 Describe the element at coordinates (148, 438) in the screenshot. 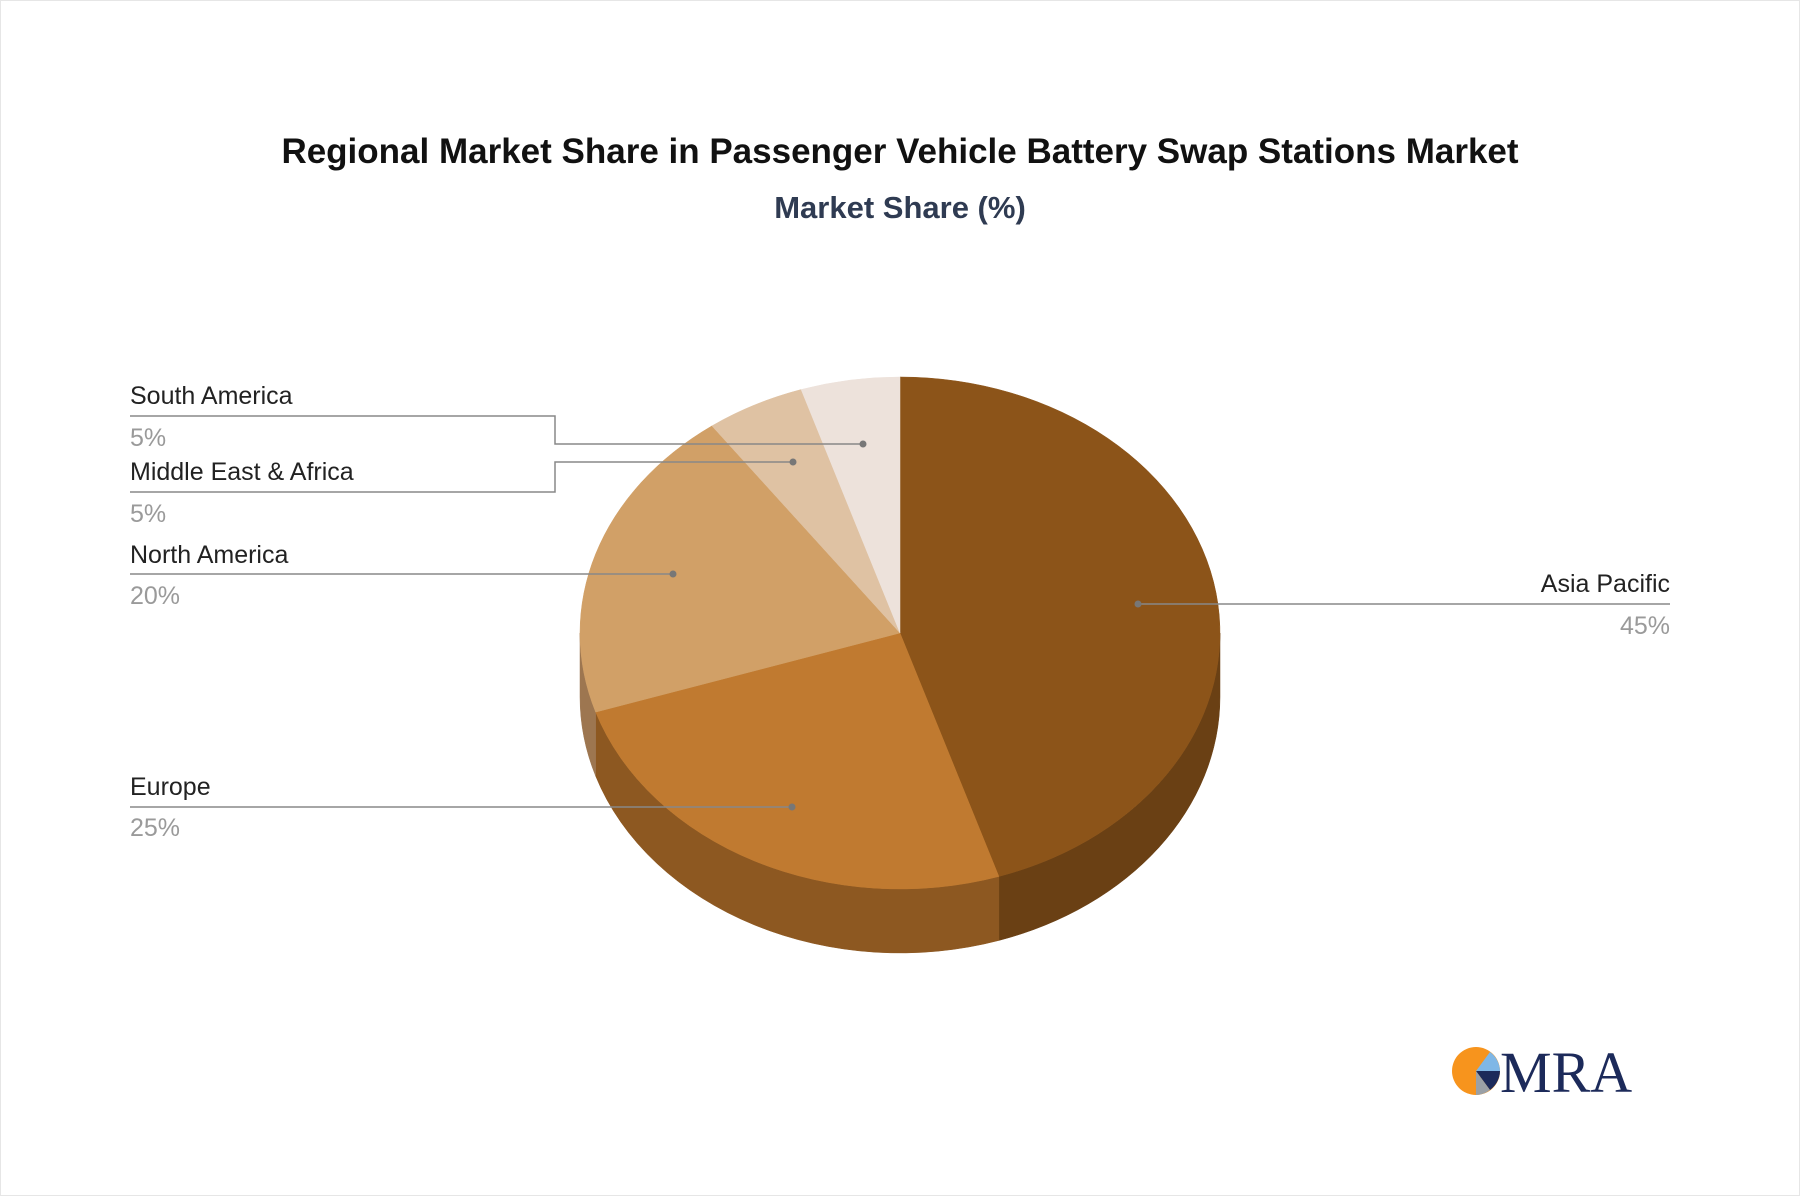

I see `slice-value-south-america: 5%` at that location.